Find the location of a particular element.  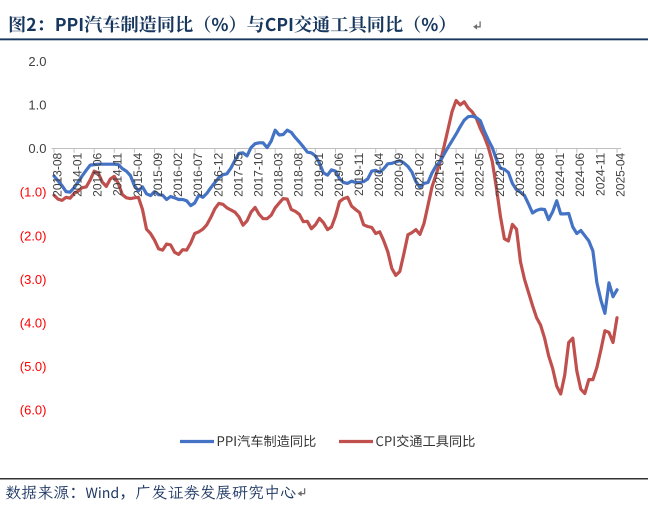

svg-text: 2020-04 is located at coordinates (379, 174).